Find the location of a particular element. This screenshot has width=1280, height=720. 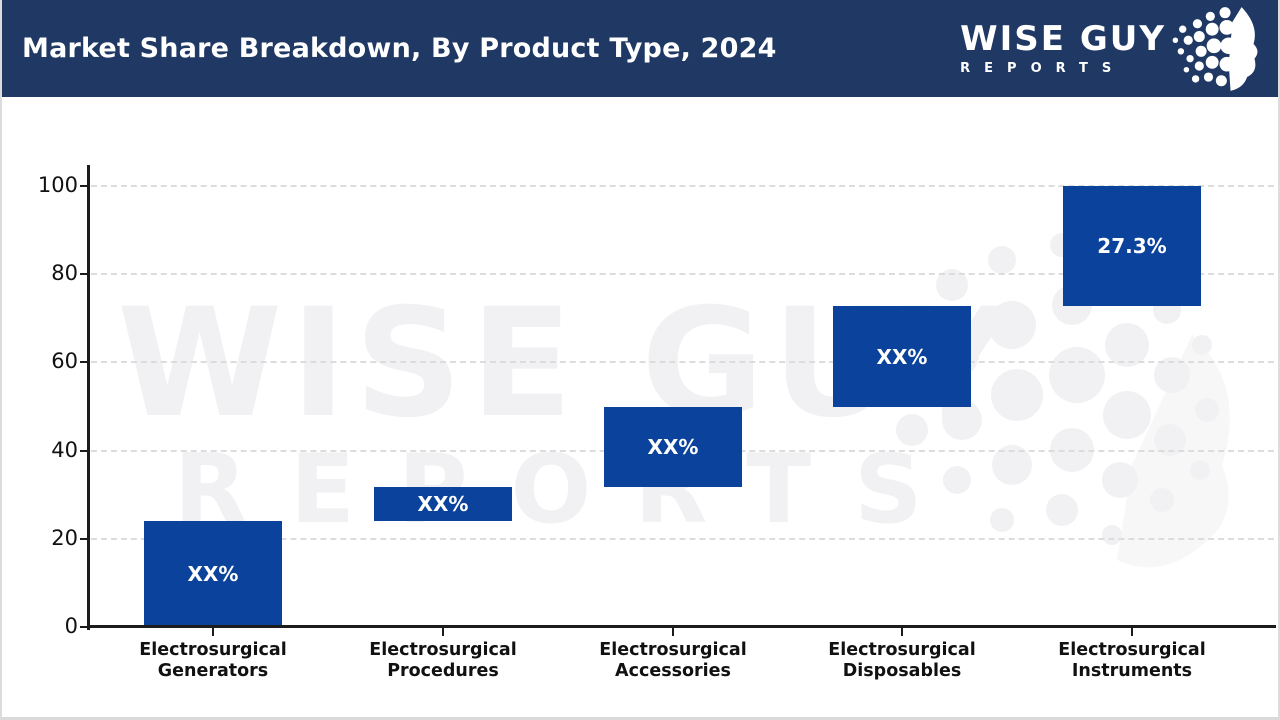

bar-value-label: 27.3% is located at coordinates (1132, 246).